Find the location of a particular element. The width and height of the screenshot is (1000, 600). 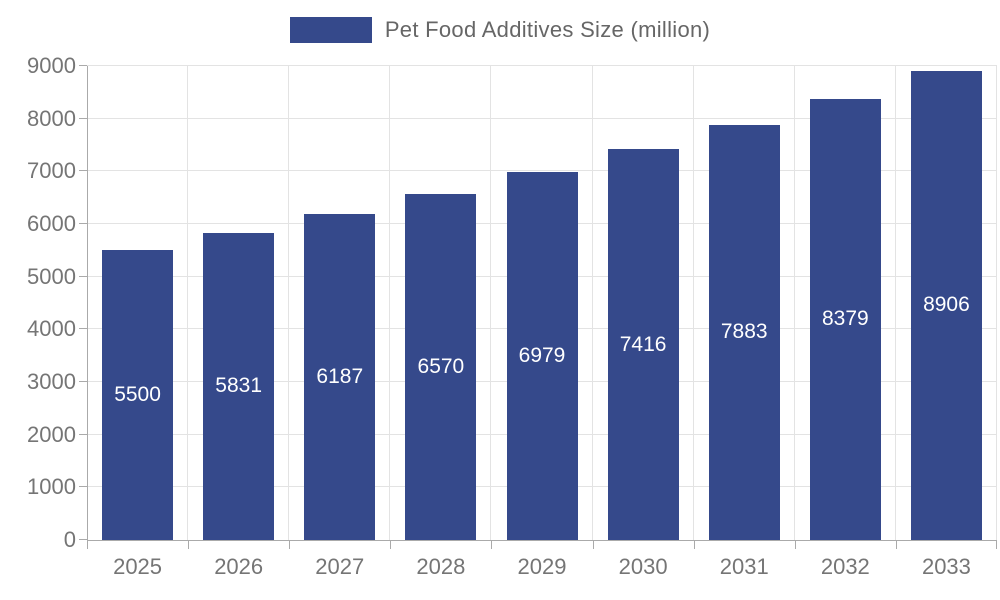

legend-label: Pet Food Additives Size (million) is located at coordinates (547, 29).